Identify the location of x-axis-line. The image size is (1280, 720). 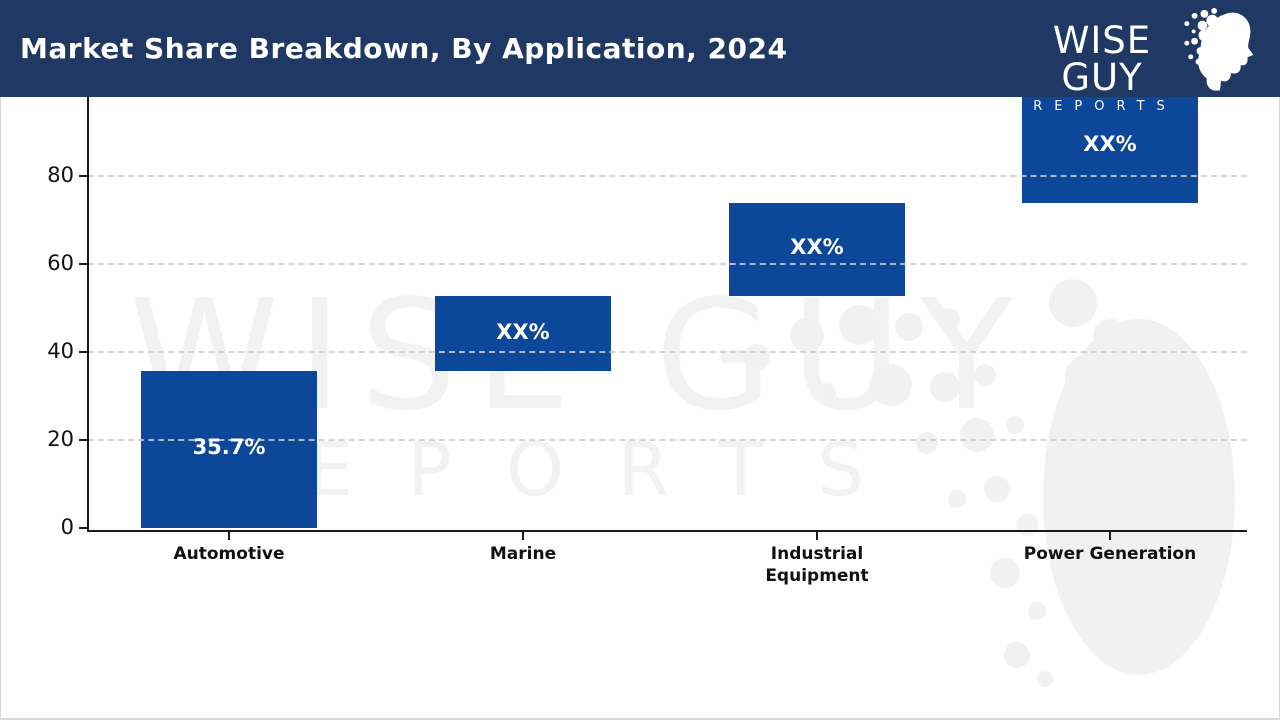
(667, 531).